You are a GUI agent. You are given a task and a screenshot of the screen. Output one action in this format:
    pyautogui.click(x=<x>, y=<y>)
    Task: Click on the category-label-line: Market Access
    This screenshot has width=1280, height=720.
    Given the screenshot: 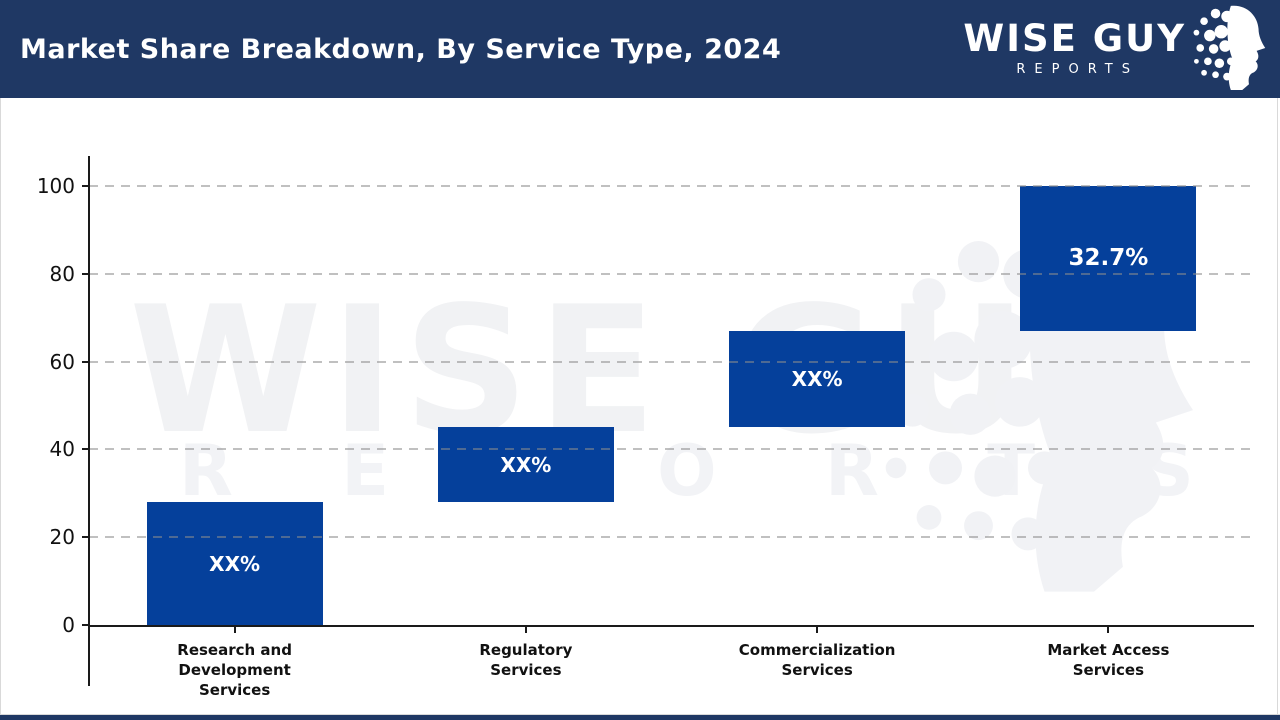 What is the action you would take?
    pyautogui.click(x=1108, y=650)
    